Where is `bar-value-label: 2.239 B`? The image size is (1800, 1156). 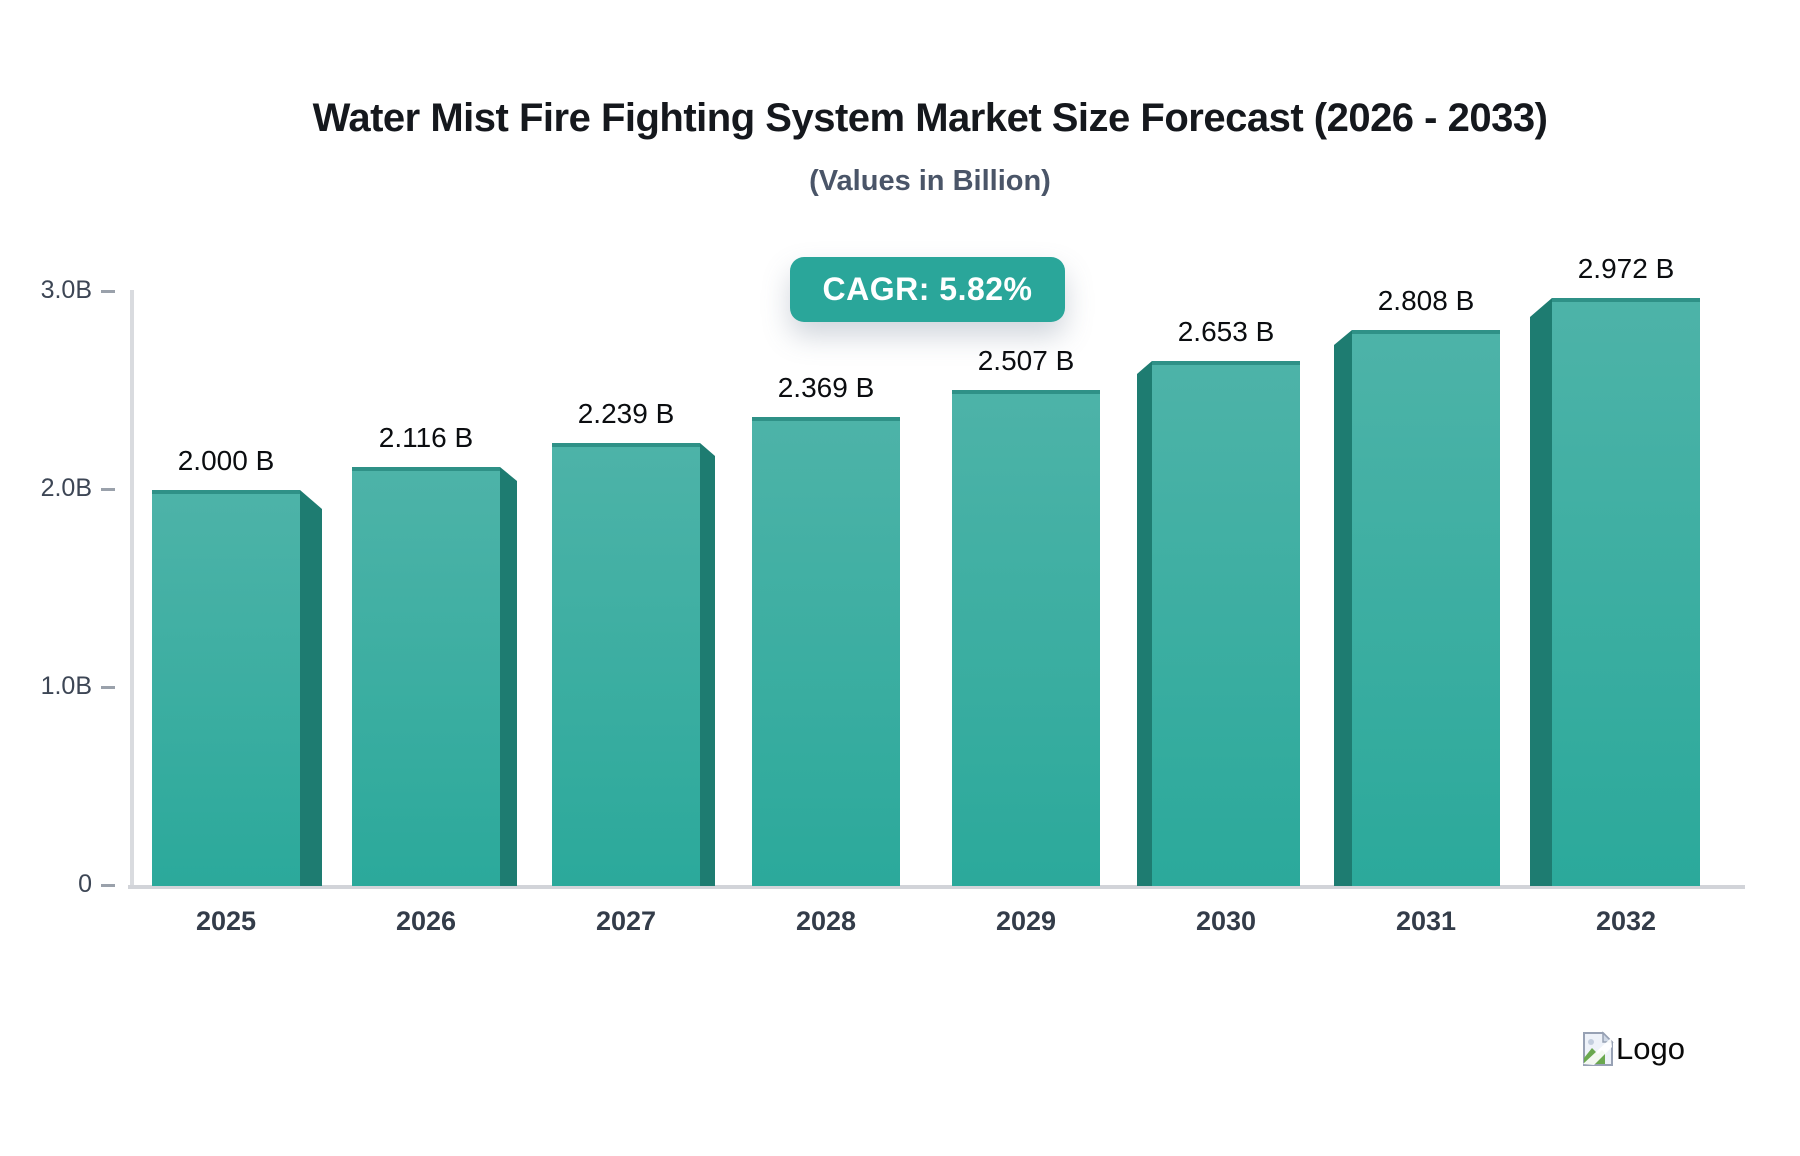 bar-value-label: 2.239 B is located at coordinates (626, 413).